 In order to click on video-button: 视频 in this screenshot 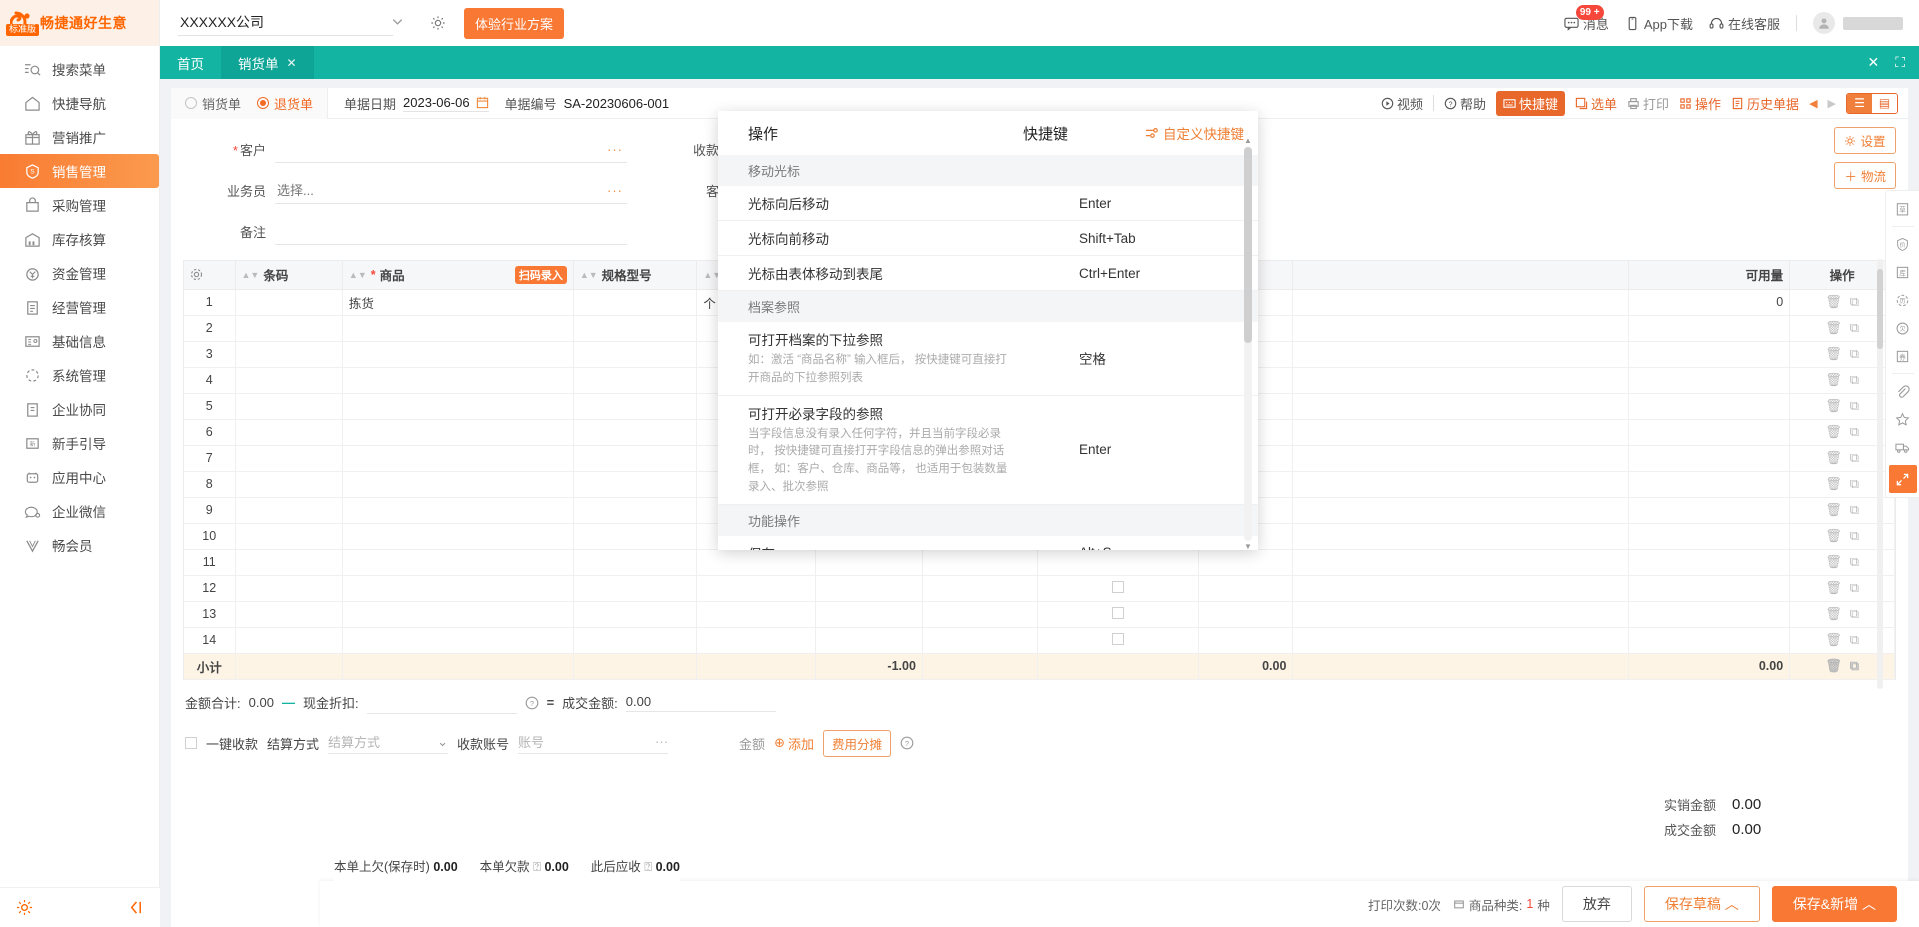, I will do `click(1402, 103)`.